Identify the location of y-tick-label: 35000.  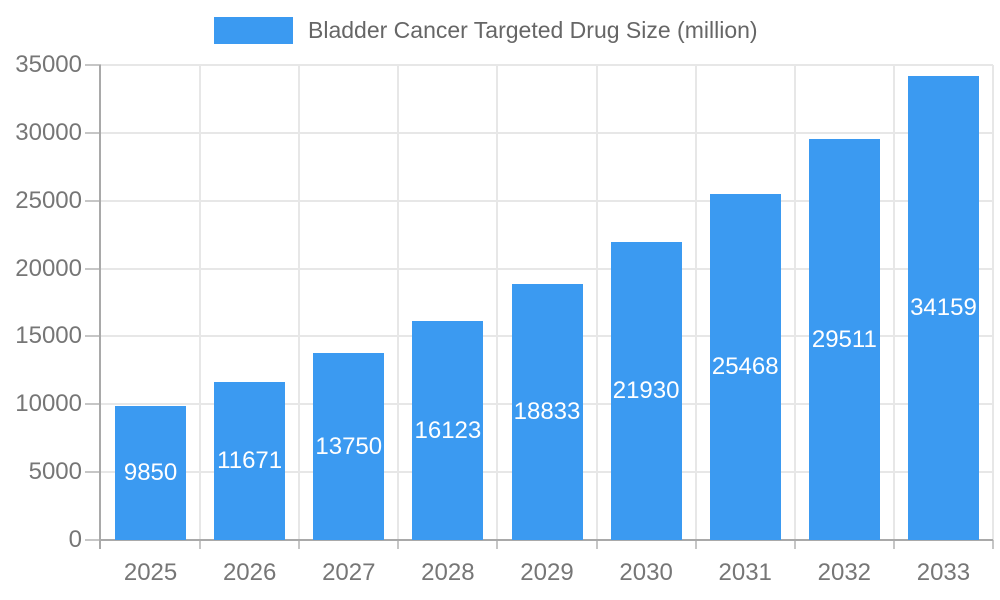
(48, 64).